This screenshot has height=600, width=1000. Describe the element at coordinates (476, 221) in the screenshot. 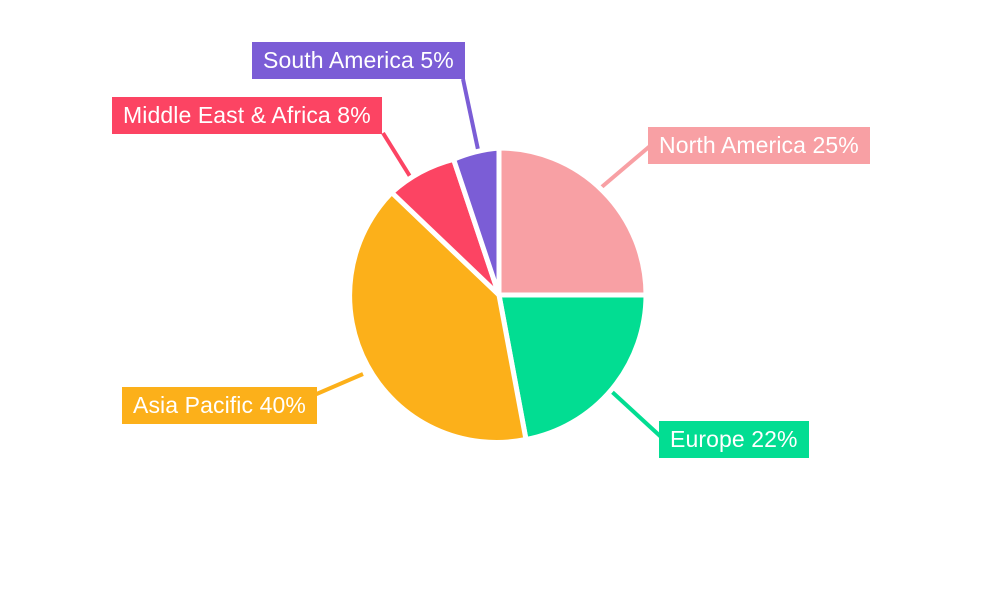

I see `pie-slice-south-america` at that location.